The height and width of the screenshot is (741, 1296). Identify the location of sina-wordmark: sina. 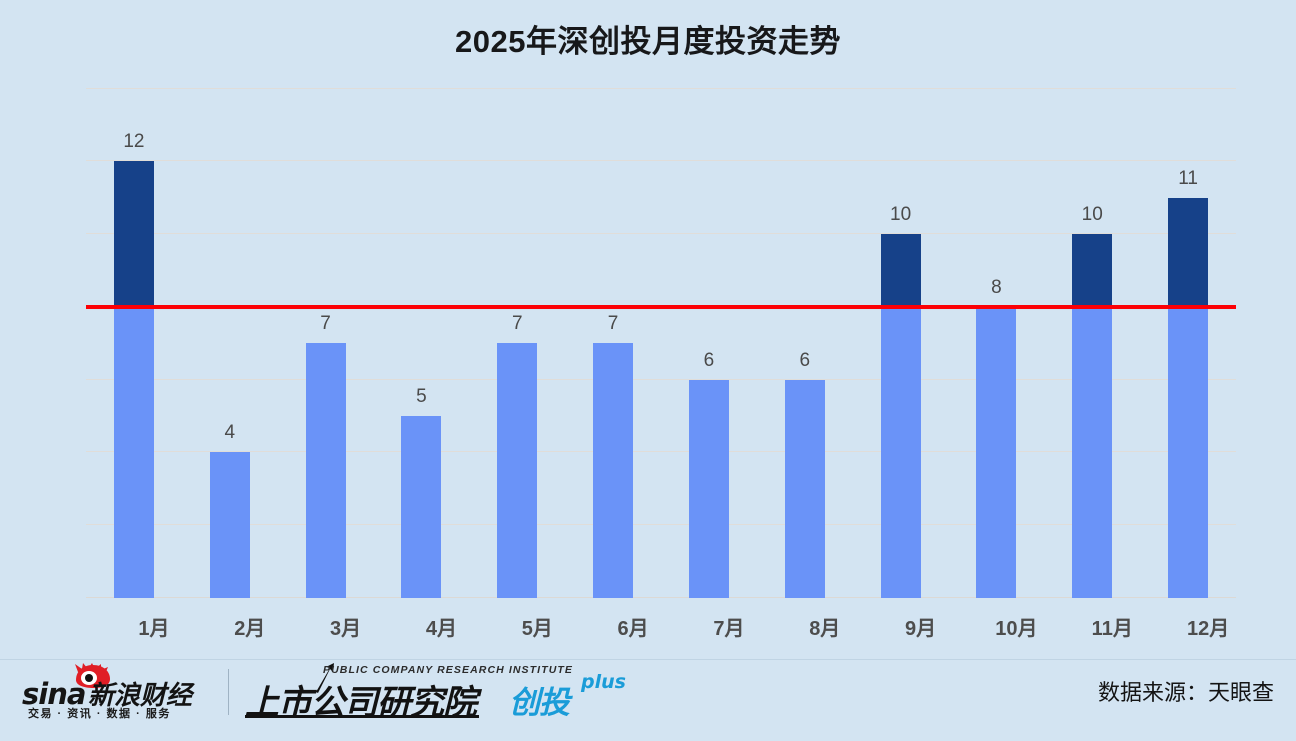
(54, 694).